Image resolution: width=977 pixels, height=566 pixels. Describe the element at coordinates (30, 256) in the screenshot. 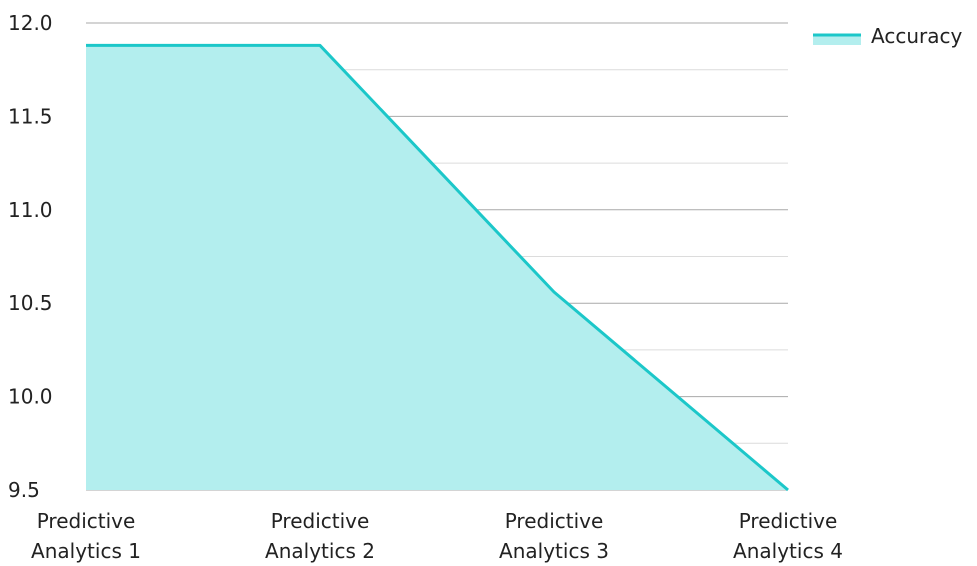

I see `y-axis-ticks: 12.0 11.5 11.0 10.5 10.0 9.5` at that location.